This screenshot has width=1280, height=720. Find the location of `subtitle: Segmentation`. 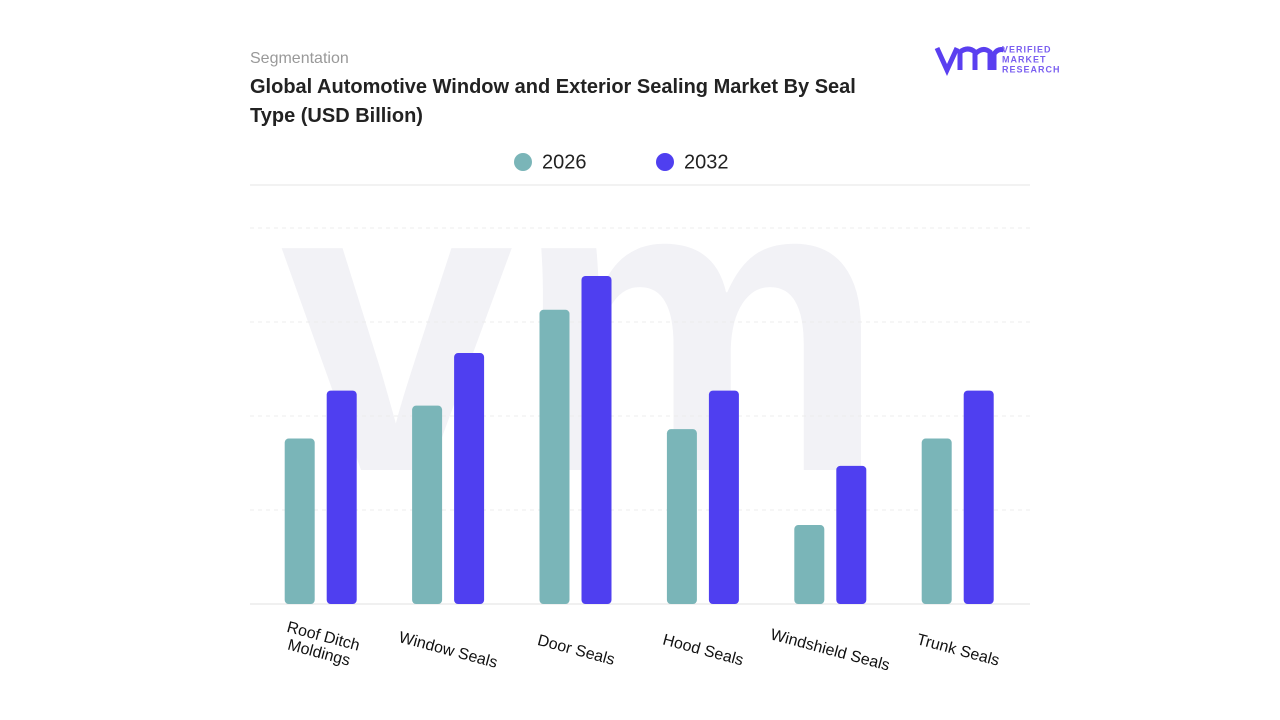

subtitle: Segmentation is located at coordinates (299, 58).